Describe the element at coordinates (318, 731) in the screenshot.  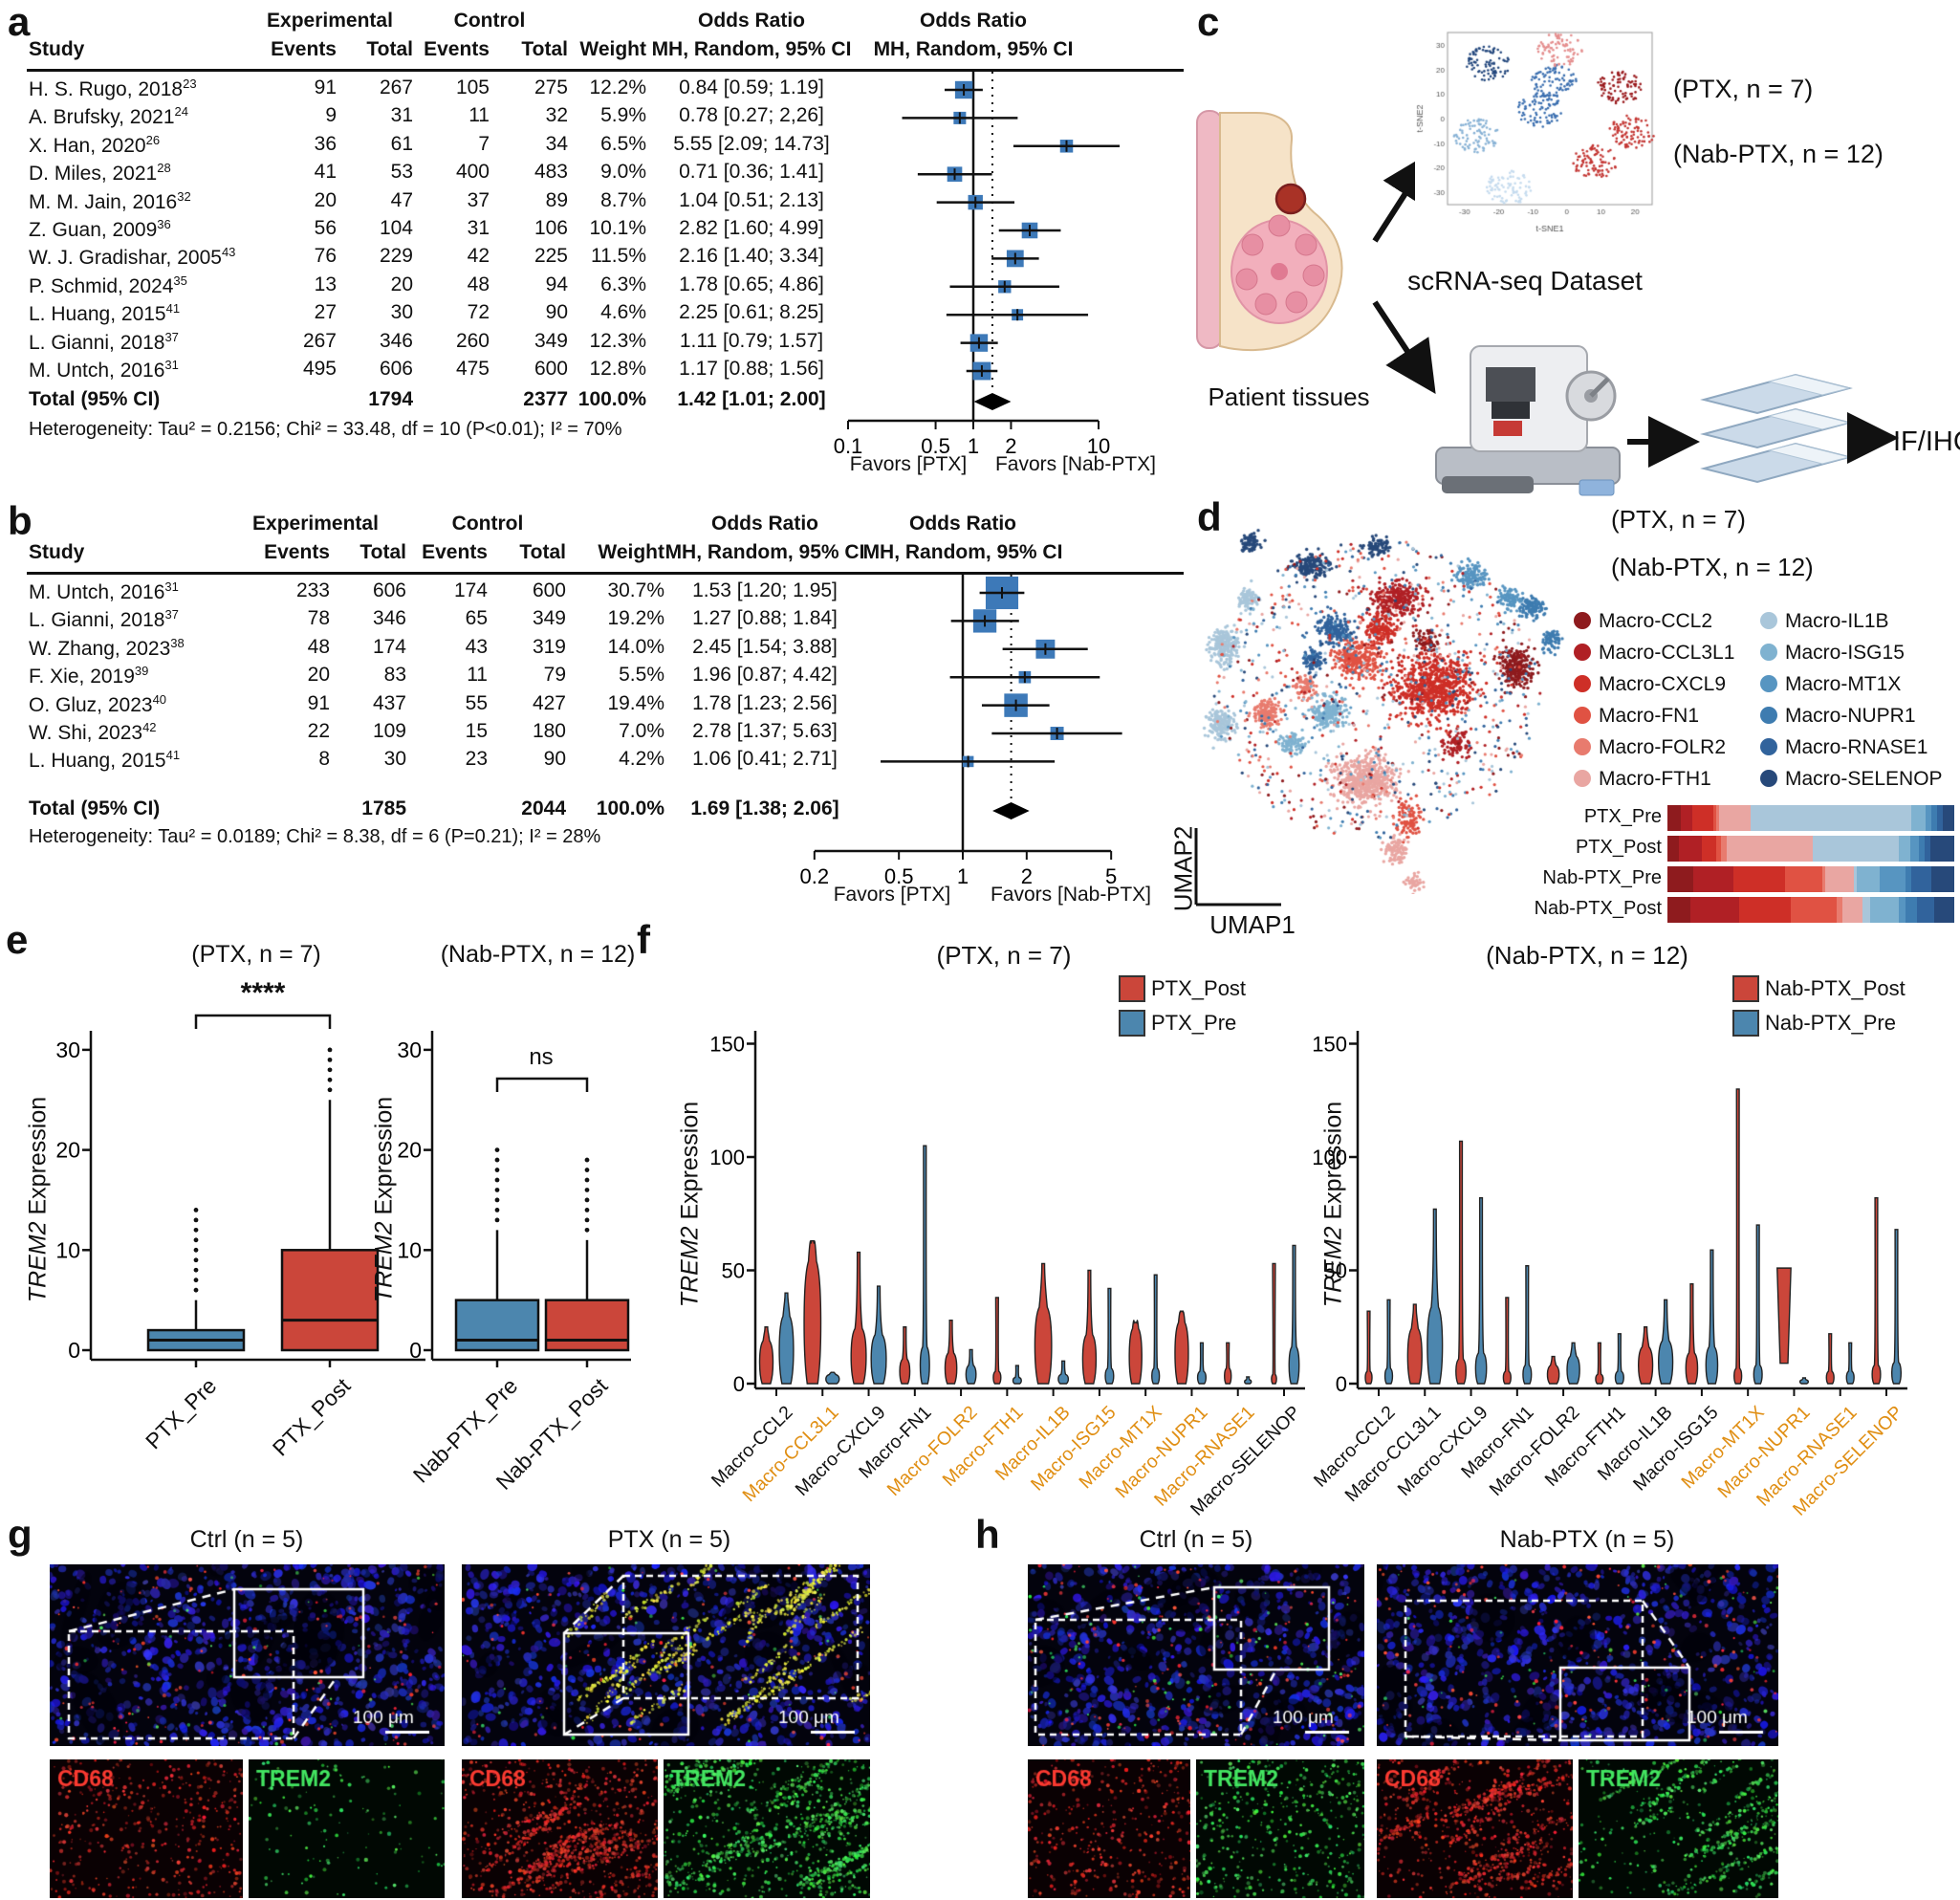
I see `exp-events: 22` at that location.